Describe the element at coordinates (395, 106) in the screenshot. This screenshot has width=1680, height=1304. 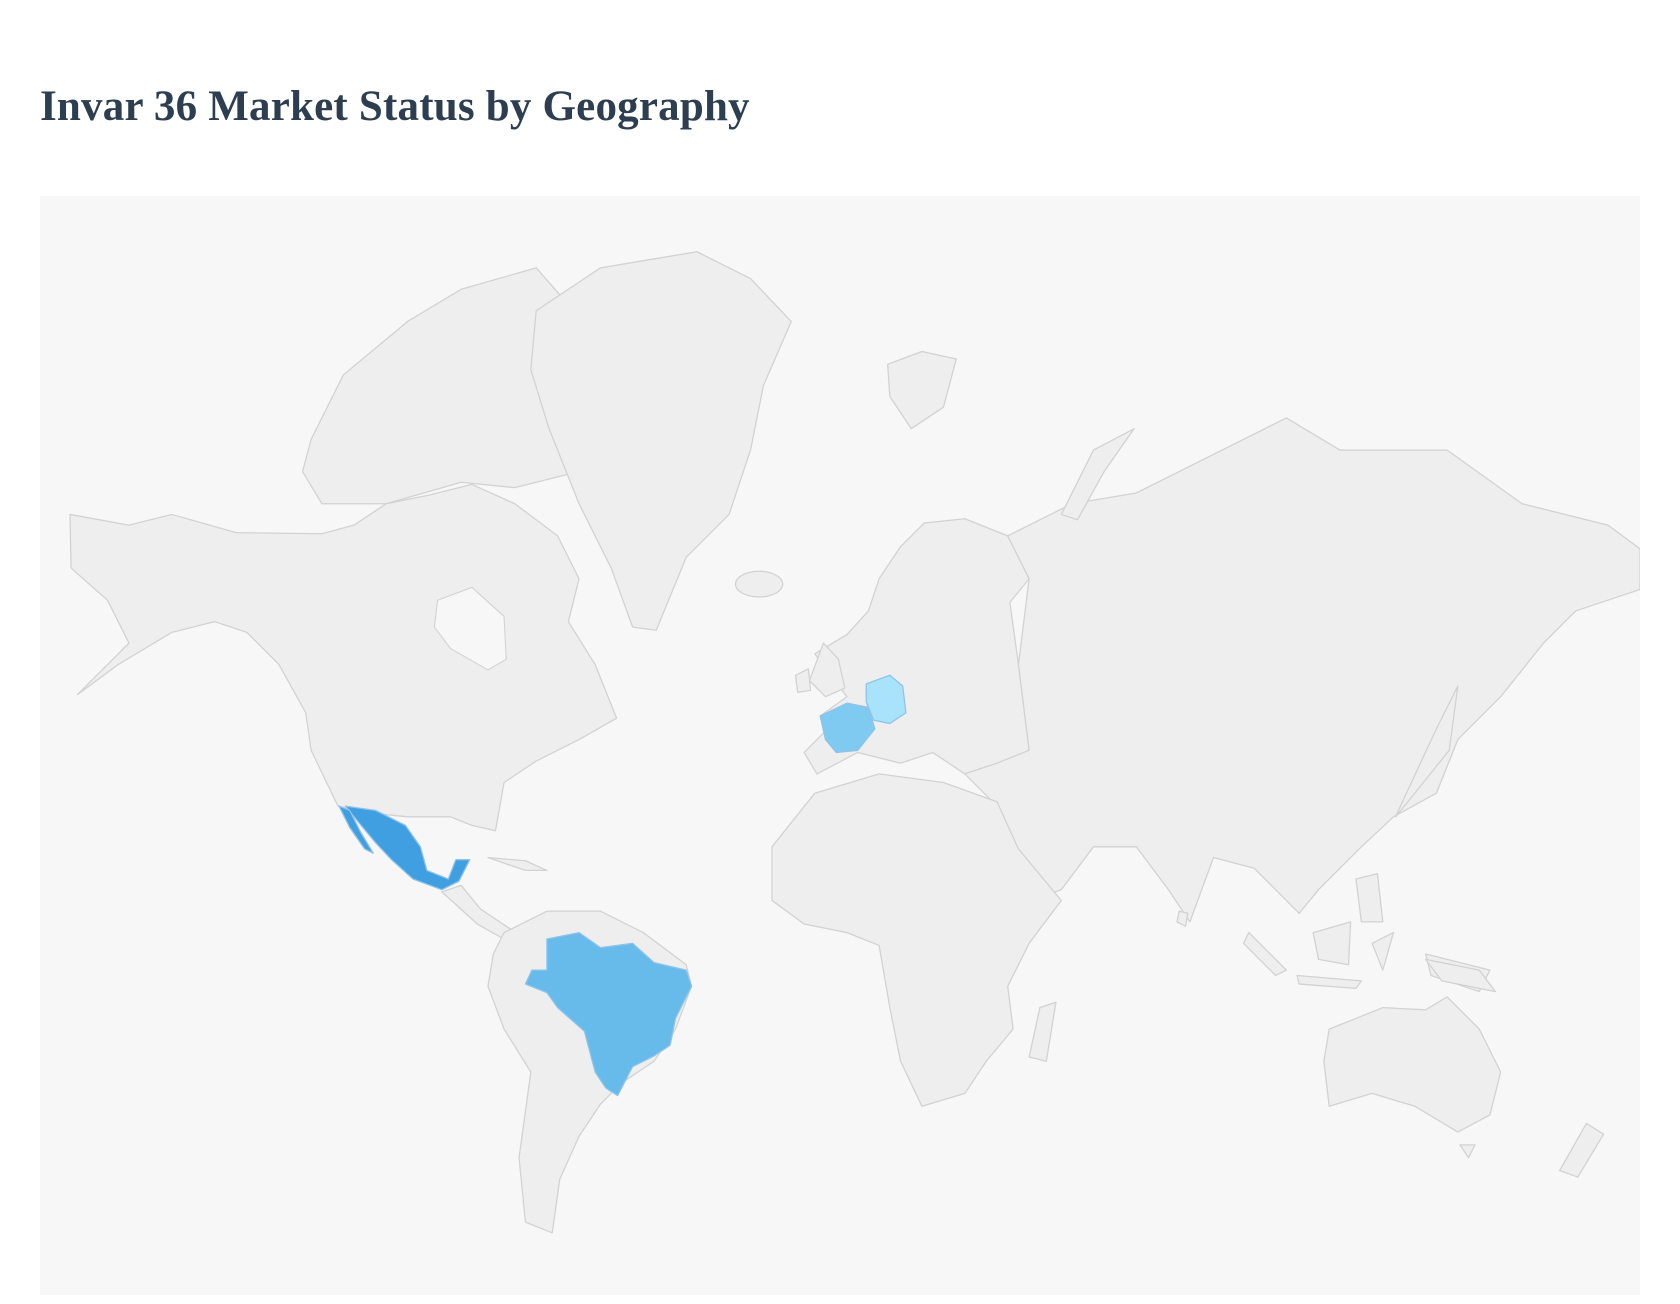
I see `page-title: Invar 36 Market Status by Geography` at that location.